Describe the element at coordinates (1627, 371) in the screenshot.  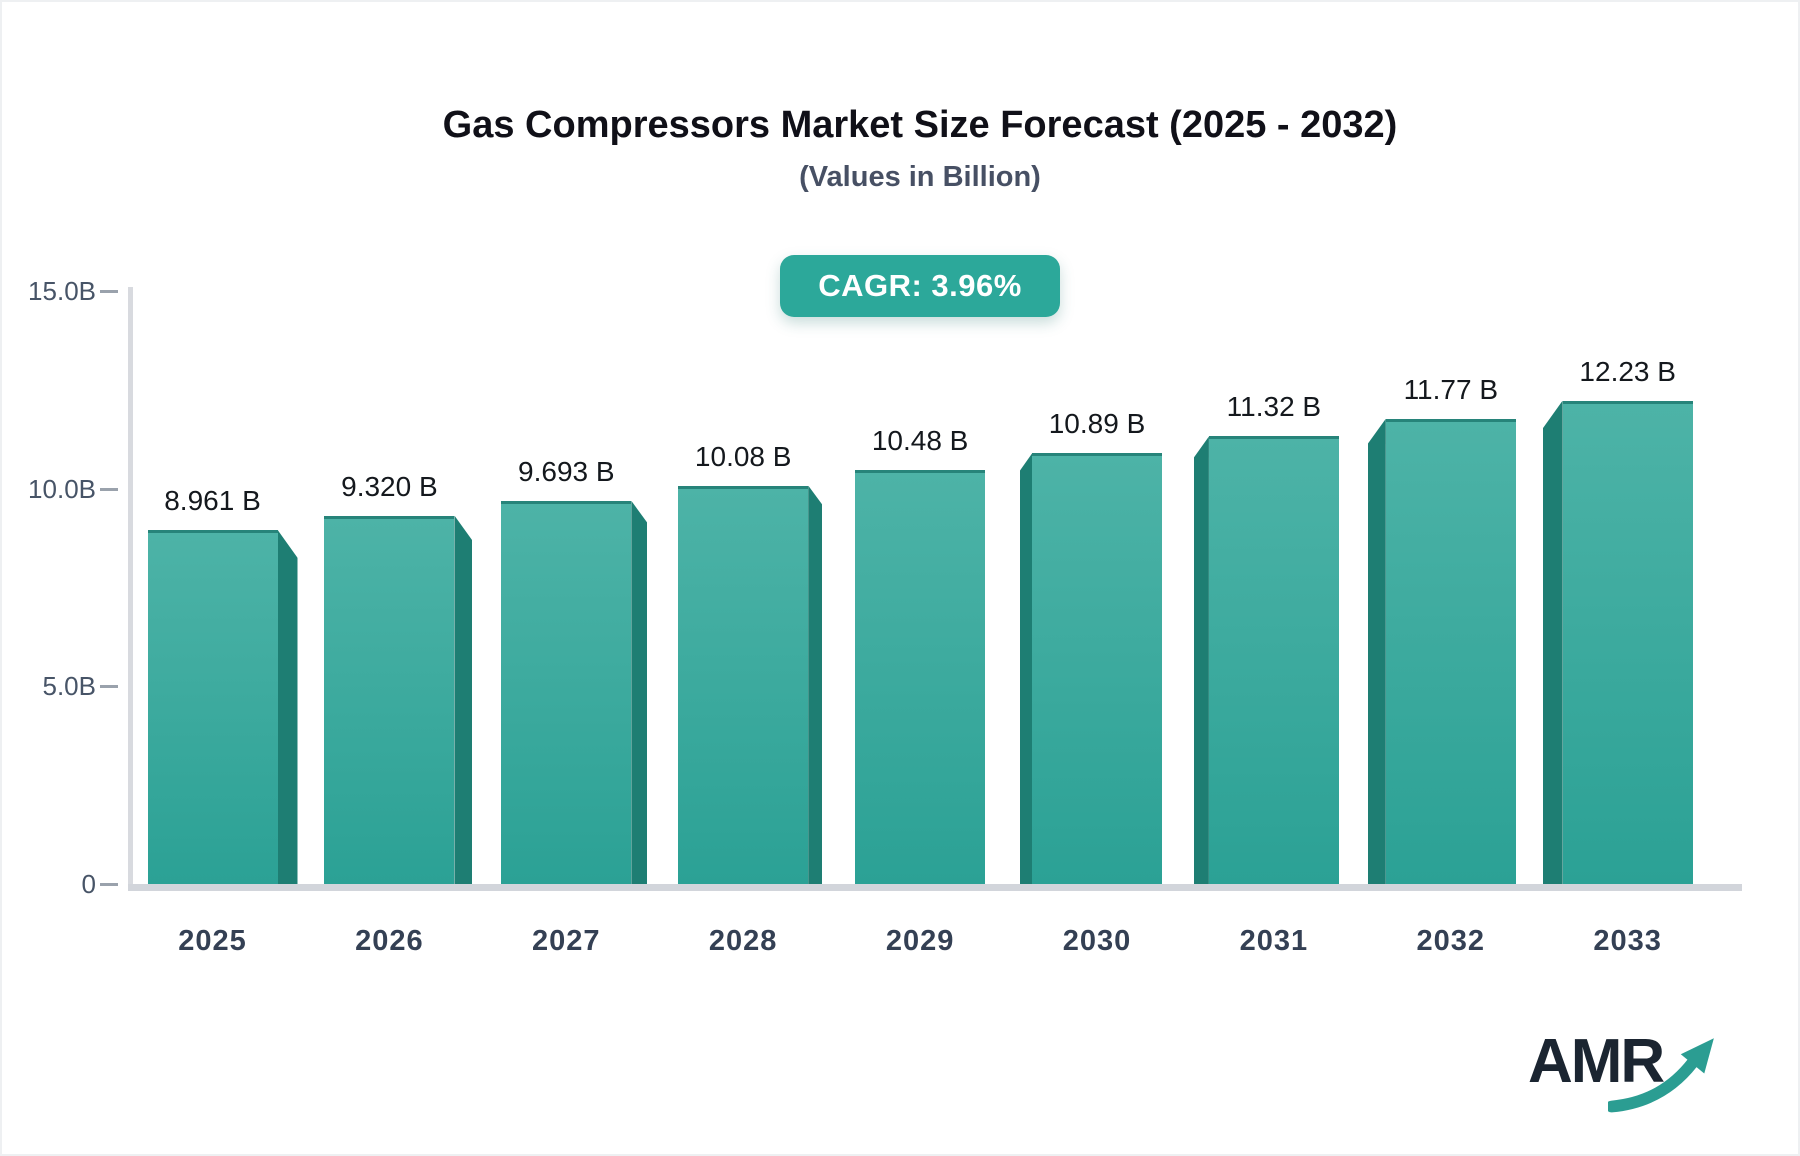
I see `bar-value-label: 12.23 B` at that location.